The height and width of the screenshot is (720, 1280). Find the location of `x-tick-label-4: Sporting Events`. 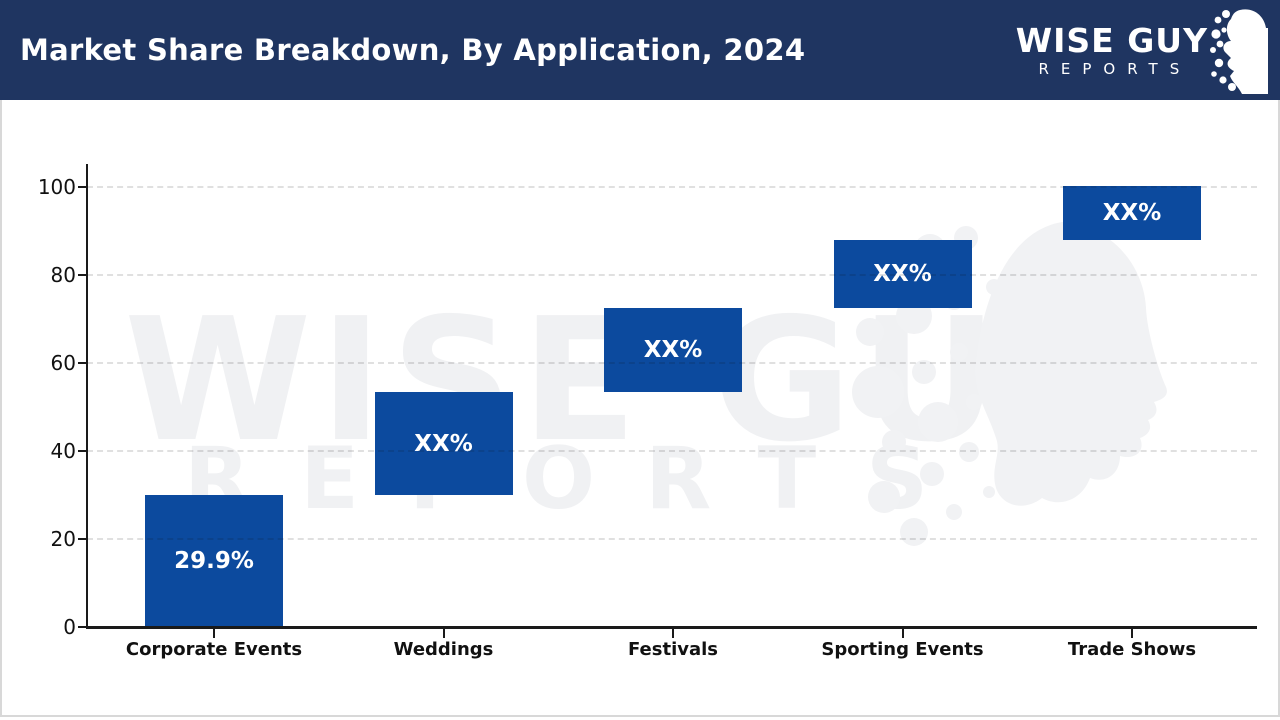

x-tick-label-4: Sporting Events is located at coordinates (902, 649).